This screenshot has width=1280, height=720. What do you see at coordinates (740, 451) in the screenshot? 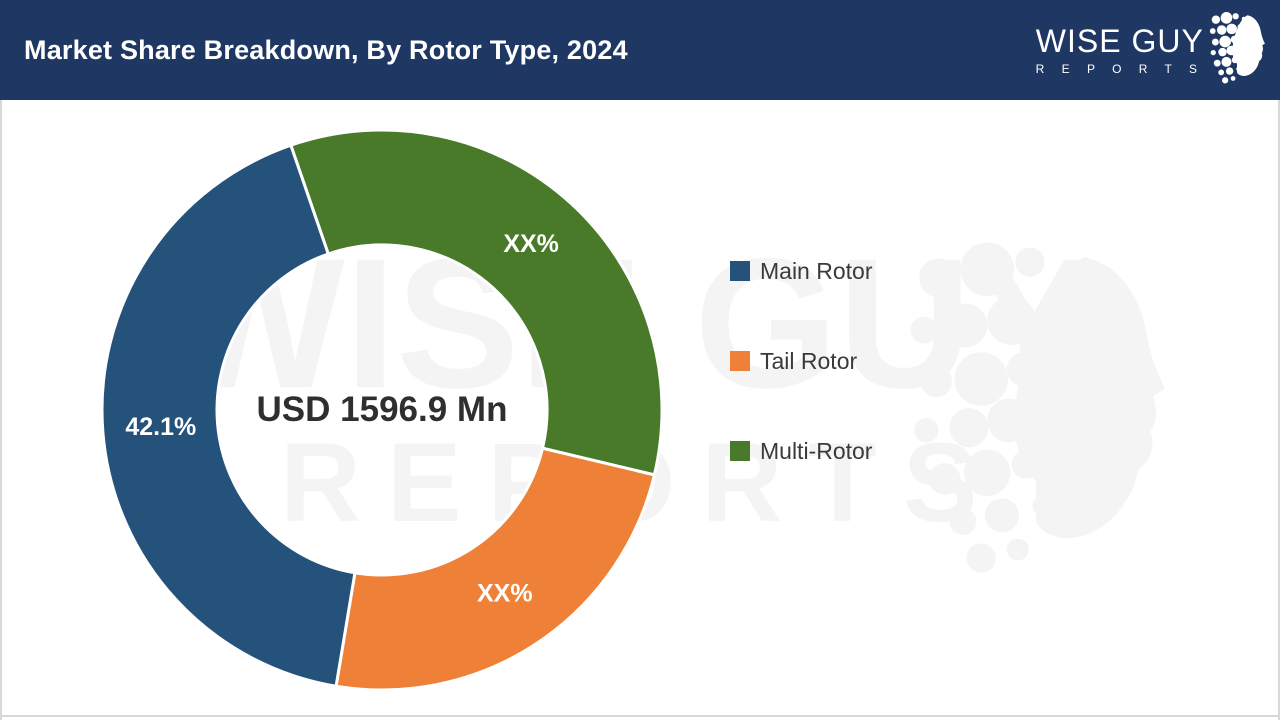
I see `legend-swatch-multi-rotor` at bounding box center [740, 451].